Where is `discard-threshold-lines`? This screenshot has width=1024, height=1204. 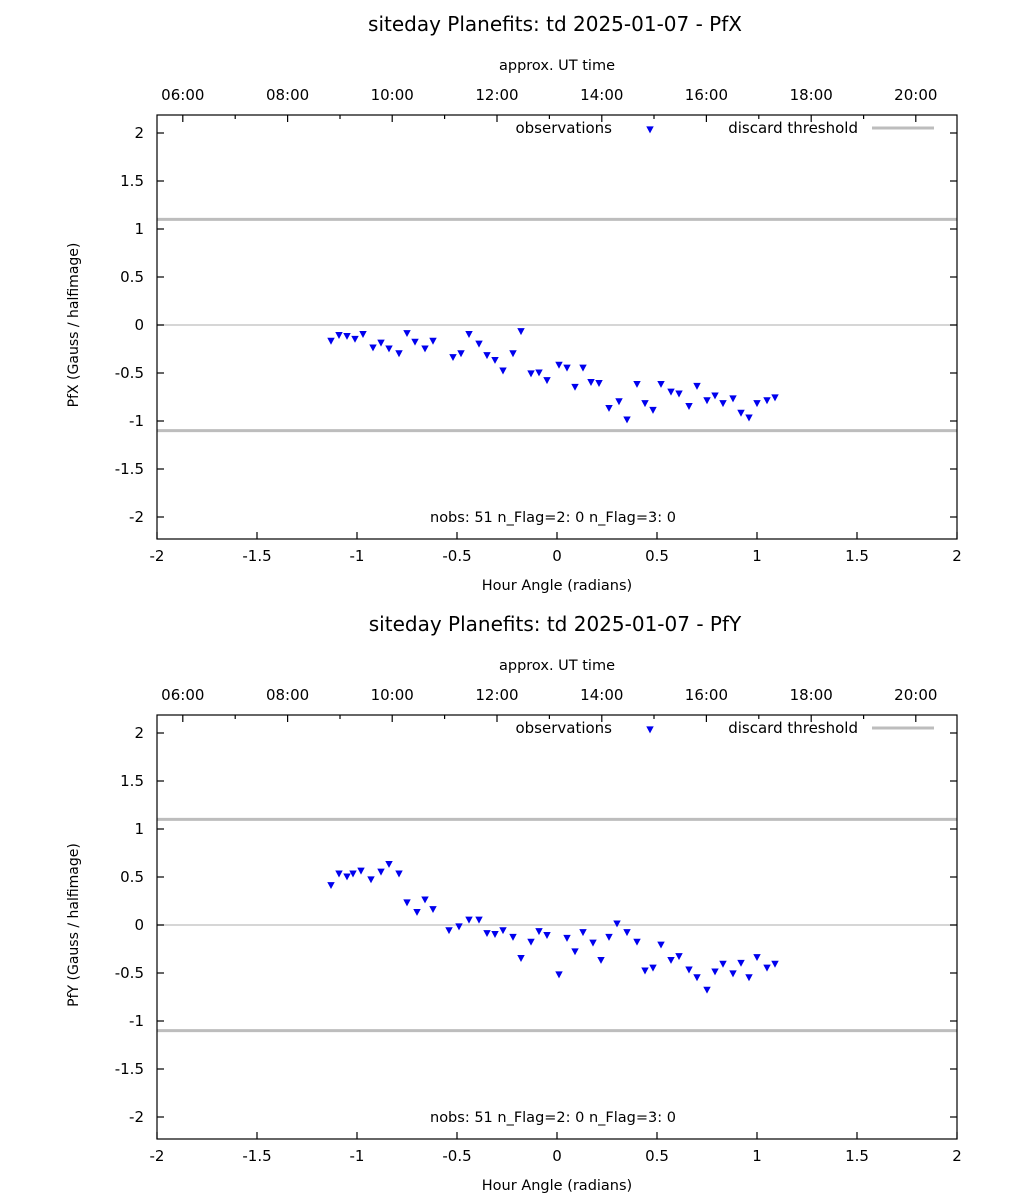
discard-threshold-lines is located at coordinates (557, 925).